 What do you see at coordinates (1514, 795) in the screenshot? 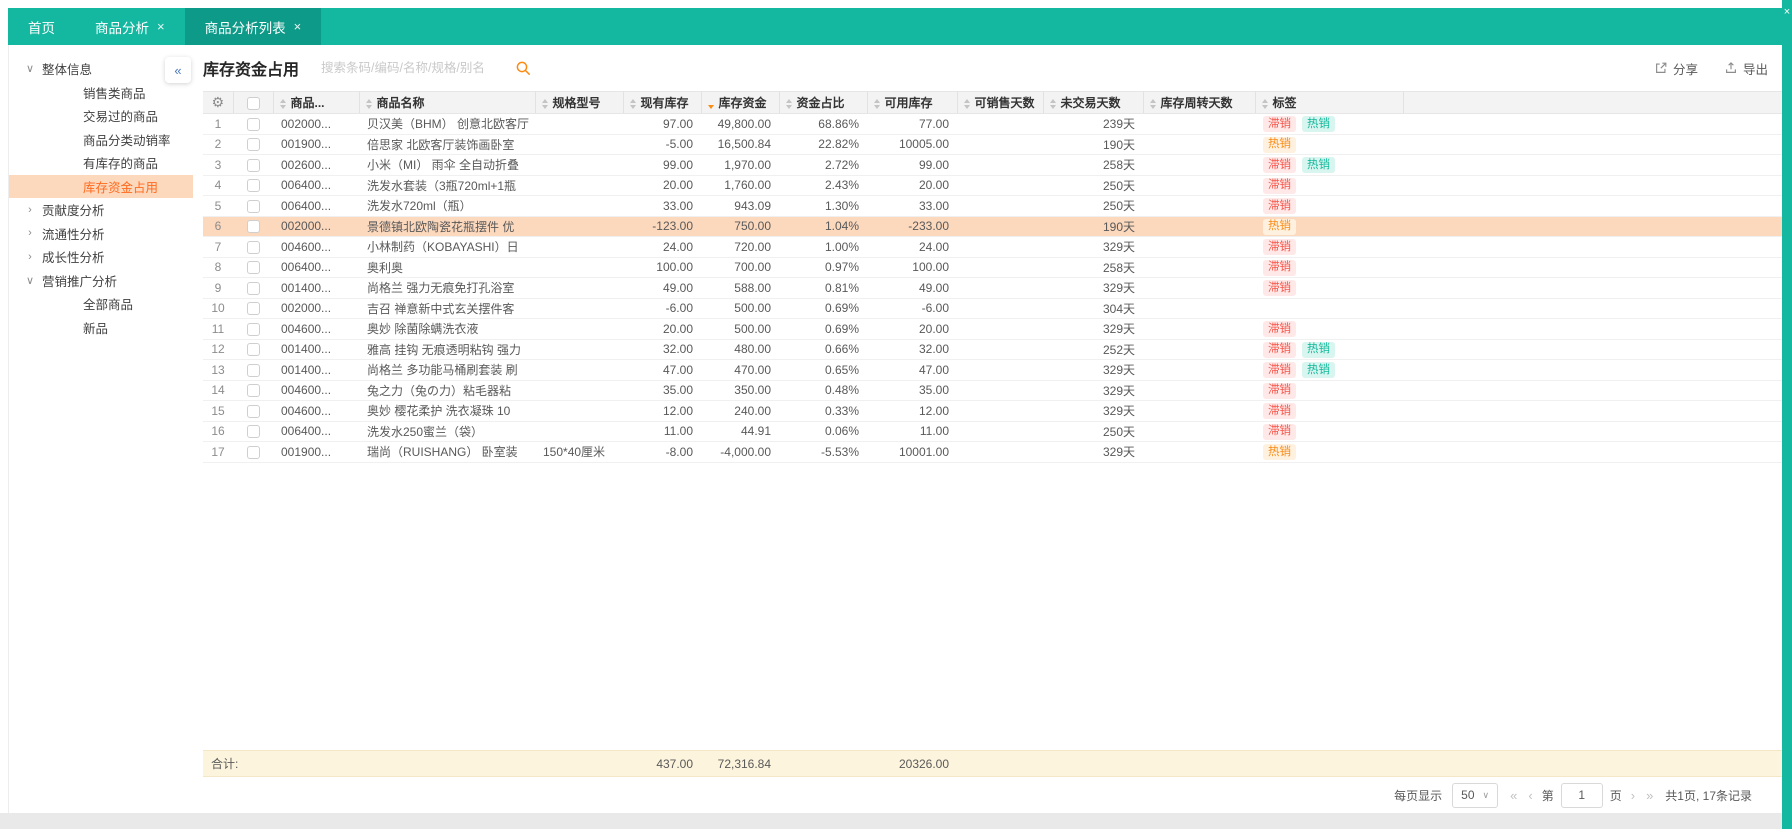
I see `first-page-button: «` at bounding box center [1514, 795].